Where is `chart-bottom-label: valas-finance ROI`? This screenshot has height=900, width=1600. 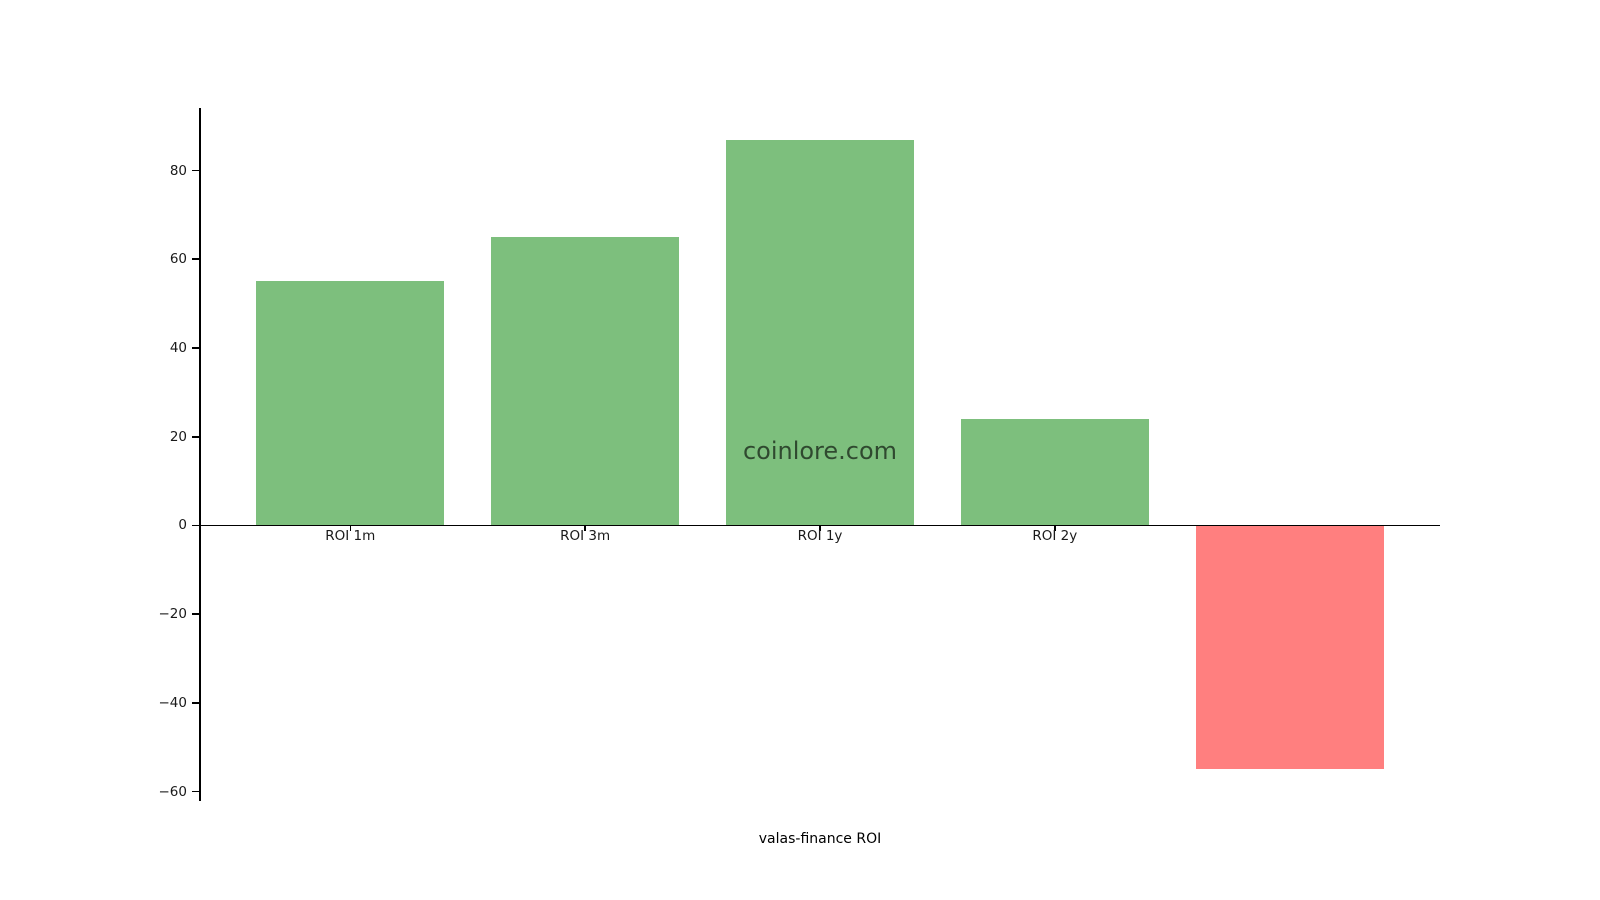
chart-bottom-label: valas-finance ROI is located at coordinates (820, 839).